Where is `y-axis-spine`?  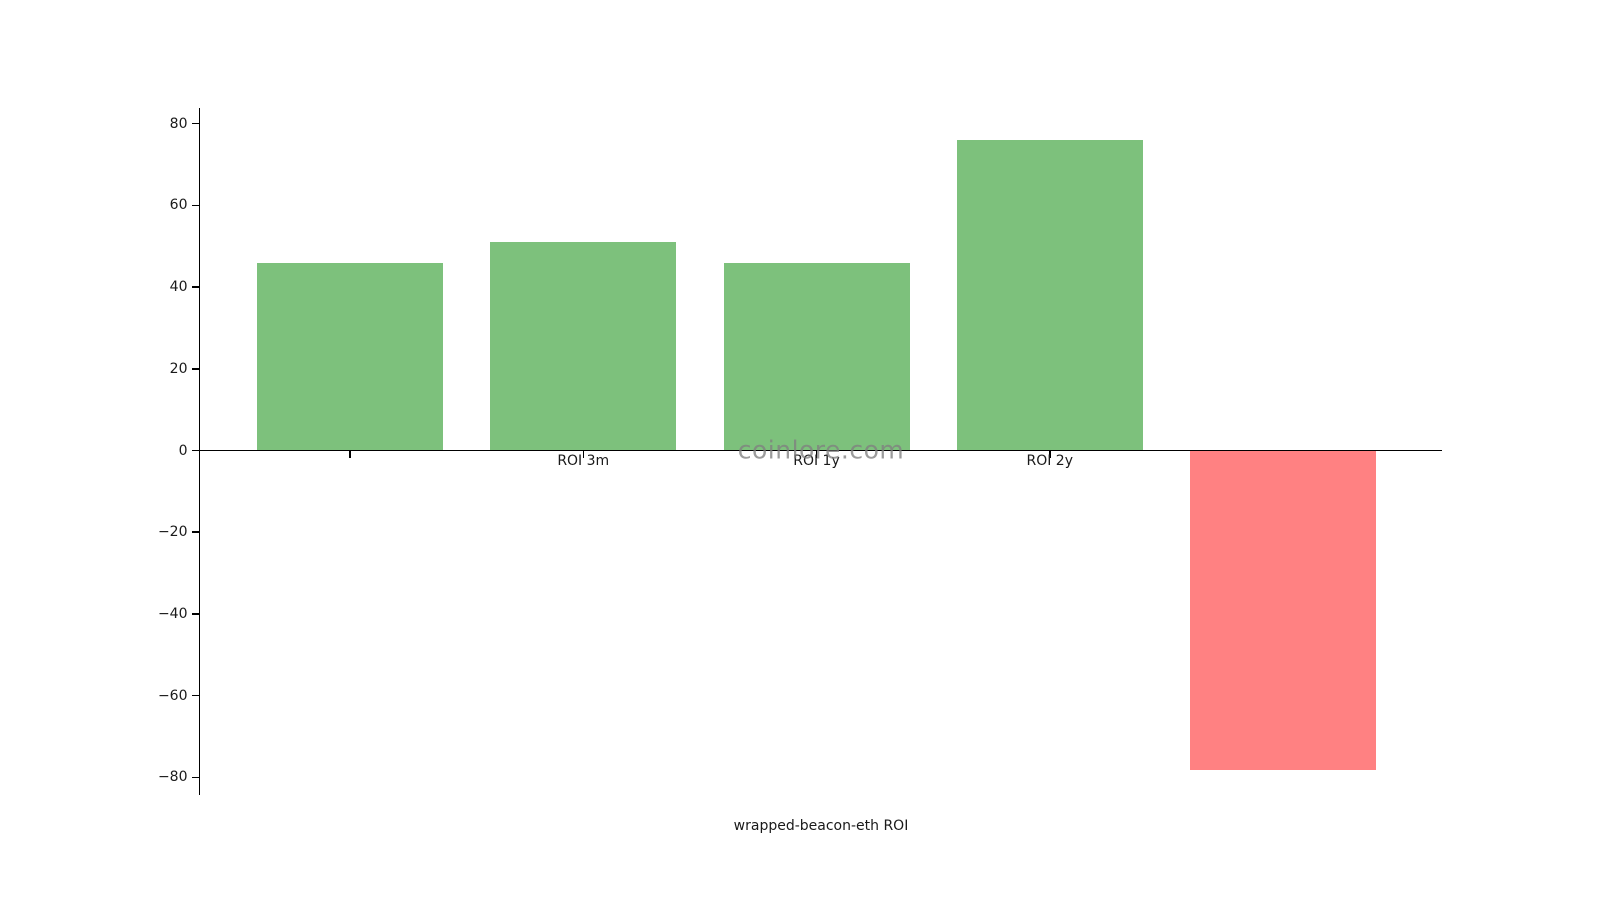
y-axis-spine is located at coordinates (199, 451).